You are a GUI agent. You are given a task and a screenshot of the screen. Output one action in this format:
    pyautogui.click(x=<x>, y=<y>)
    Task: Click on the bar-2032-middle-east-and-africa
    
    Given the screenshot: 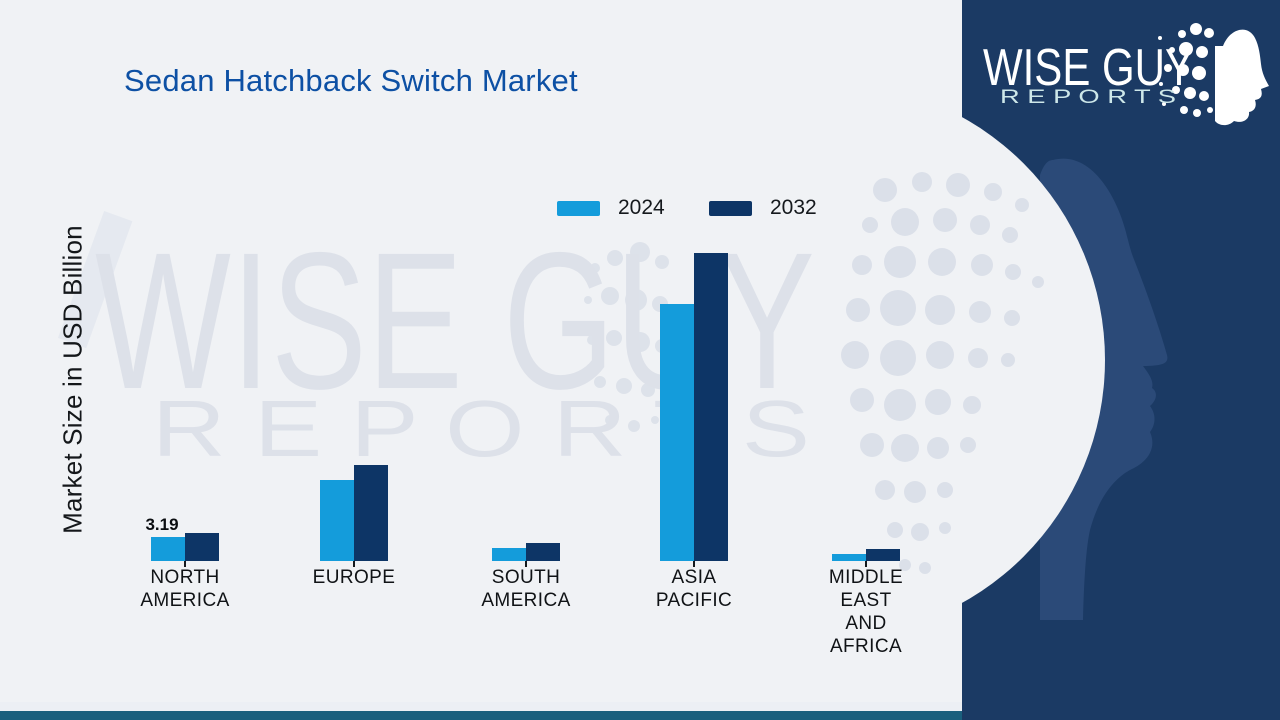 What is the action you would take?
    pyautogui.click(x=883, y=555)
    